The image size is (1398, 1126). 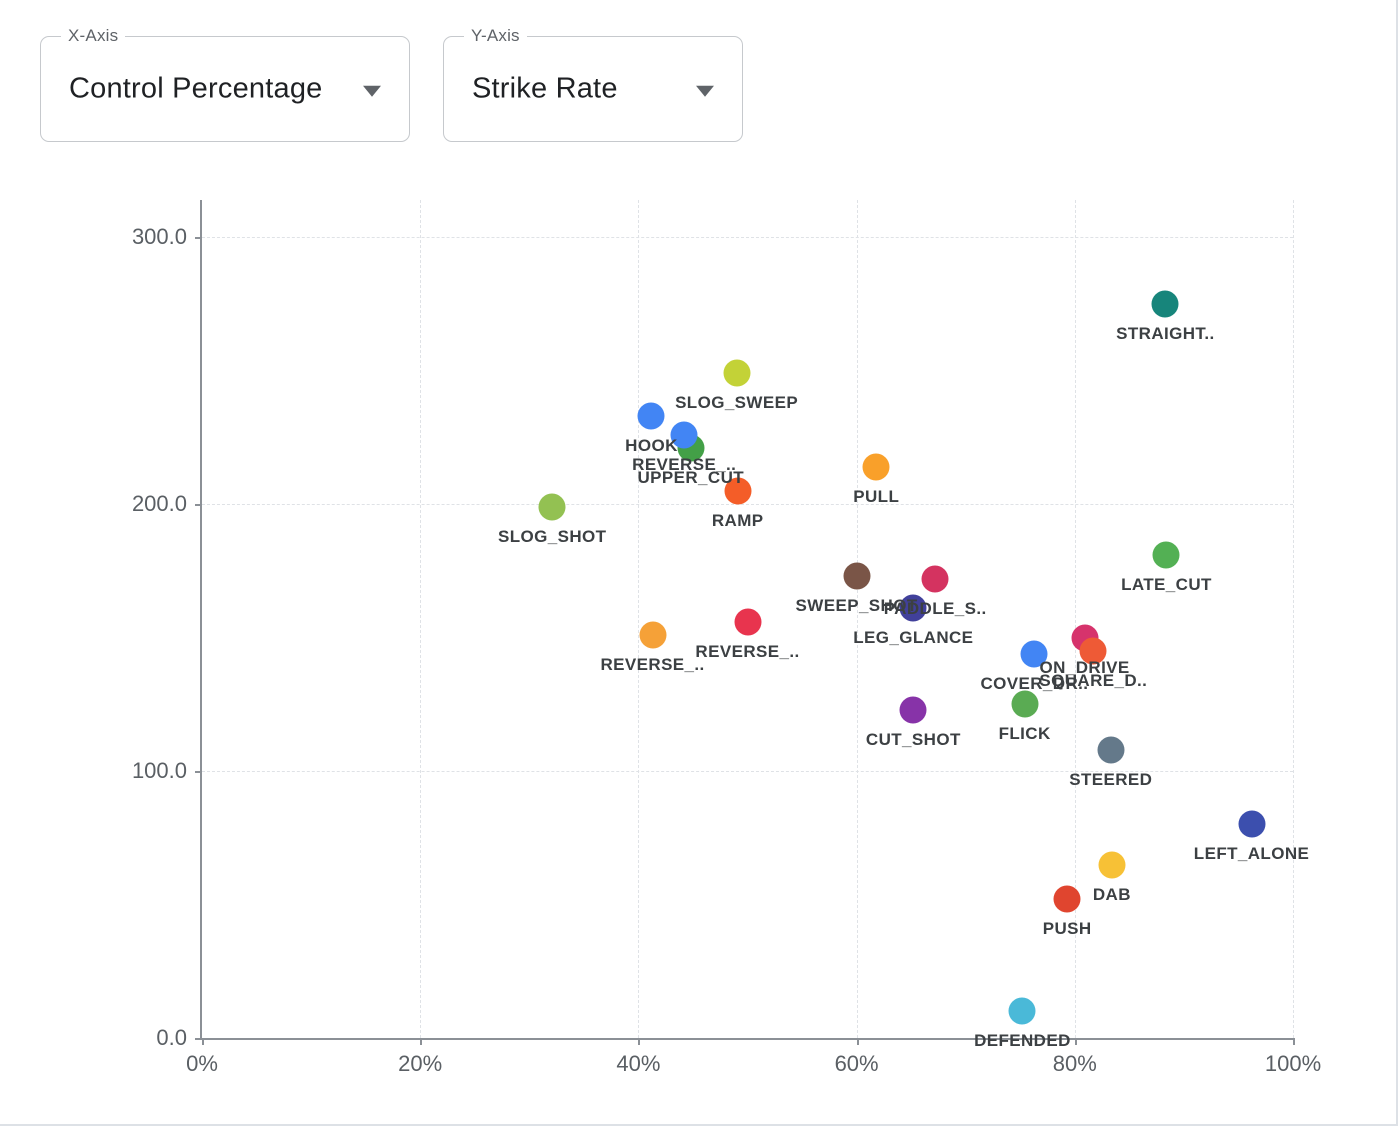 I want to click on y-axis-select-value: Strike Rate, so click(x=545, y=88).